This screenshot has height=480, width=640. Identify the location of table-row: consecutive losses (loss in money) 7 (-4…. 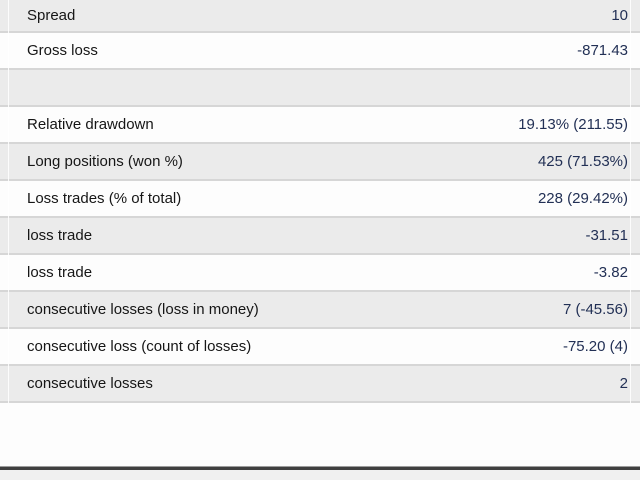
(320, 310).